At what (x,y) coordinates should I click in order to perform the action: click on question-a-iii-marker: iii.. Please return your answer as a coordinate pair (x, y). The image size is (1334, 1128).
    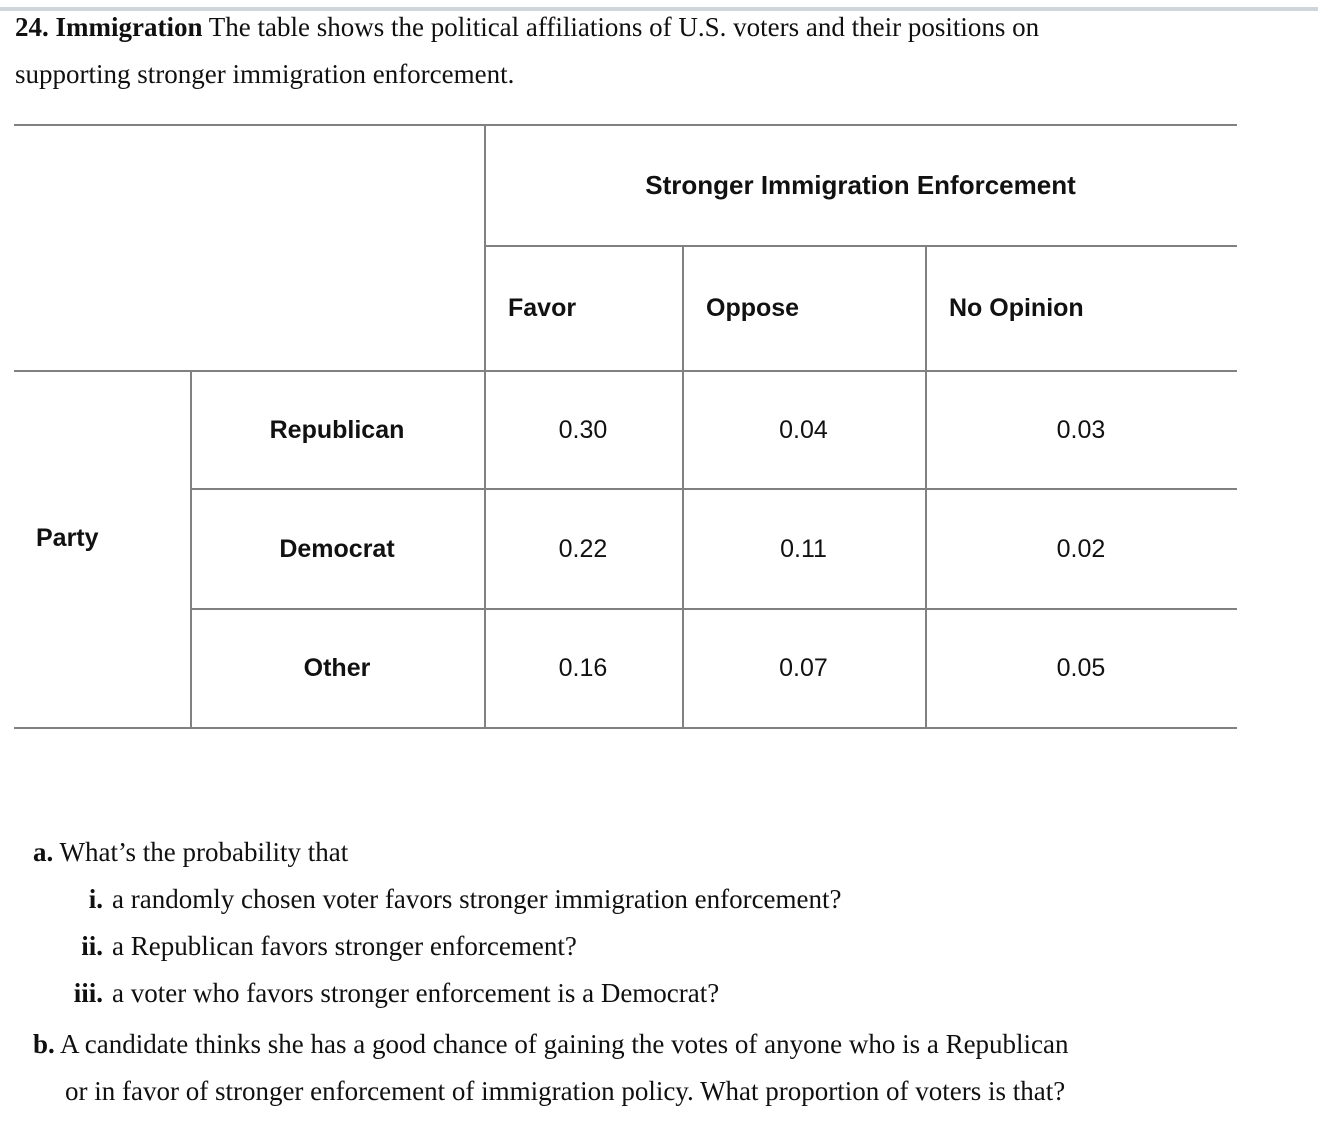
    Looking at the image, I should click on (88, 993).